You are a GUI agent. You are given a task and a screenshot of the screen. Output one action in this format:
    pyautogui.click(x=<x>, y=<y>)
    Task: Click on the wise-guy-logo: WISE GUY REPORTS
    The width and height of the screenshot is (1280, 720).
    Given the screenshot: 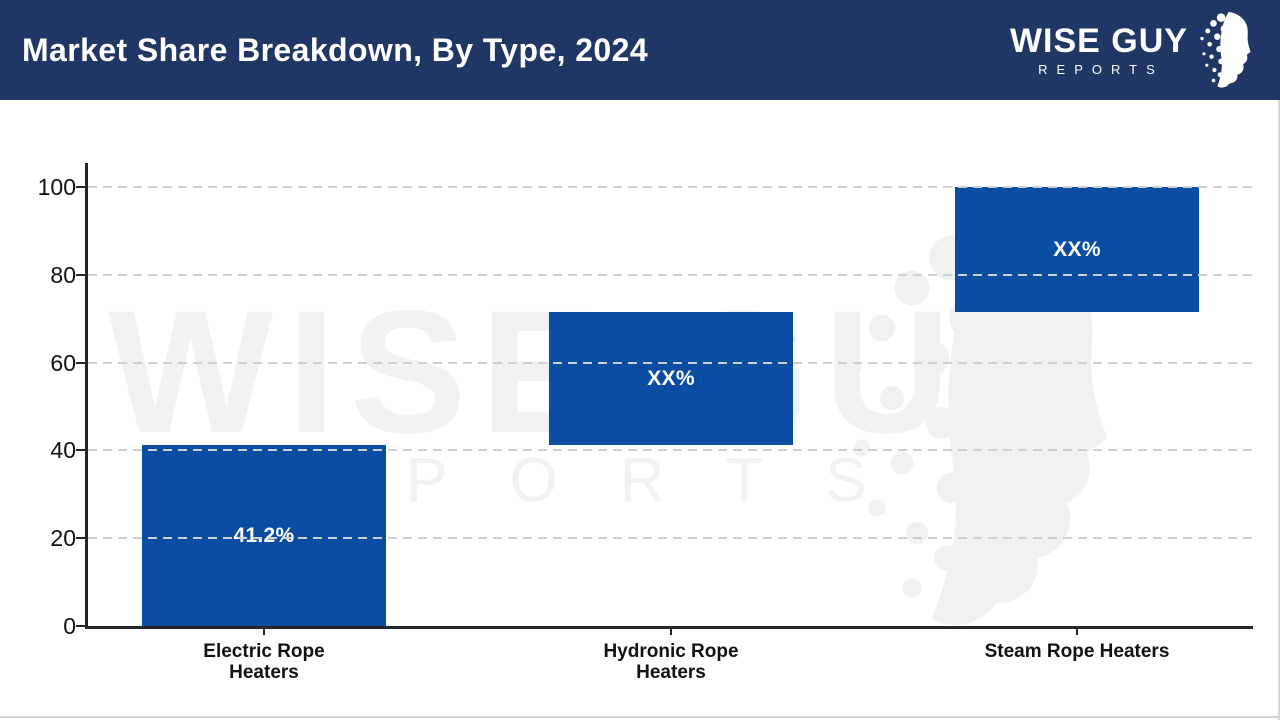 What is the action you would take?
    pyautogui.click(x=1131, y=50)
    